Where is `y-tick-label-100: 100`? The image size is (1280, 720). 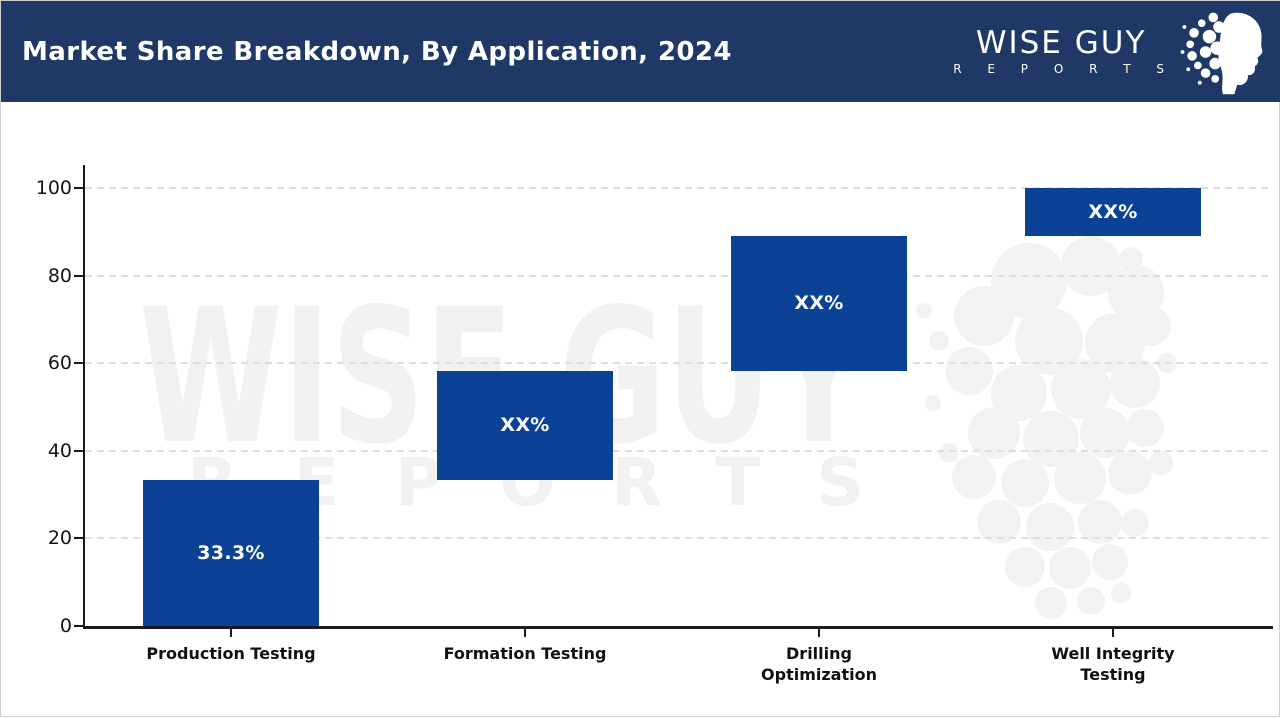 y-tick-label-100: 100 is located at coordinates (53, 188).